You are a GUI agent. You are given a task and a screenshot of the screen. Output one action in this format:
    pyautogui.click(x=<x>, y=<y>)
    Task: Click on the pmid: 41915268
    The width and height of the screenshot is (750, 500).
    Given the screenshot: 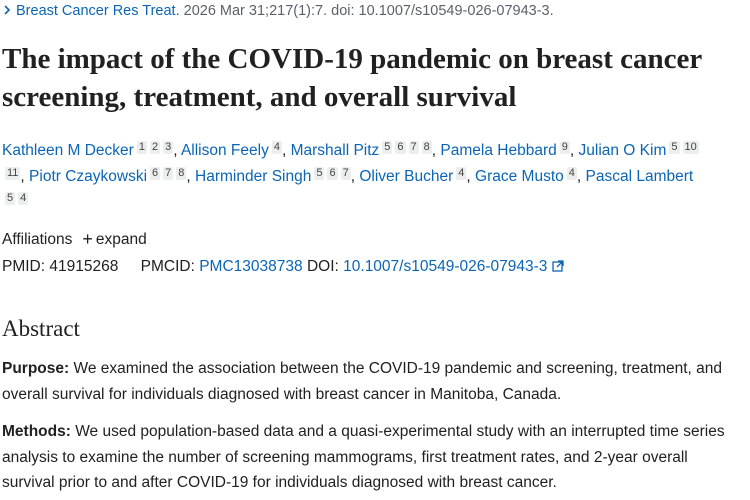 What is the action you would take?
    pyautogui.click(x=84, y=266)
    